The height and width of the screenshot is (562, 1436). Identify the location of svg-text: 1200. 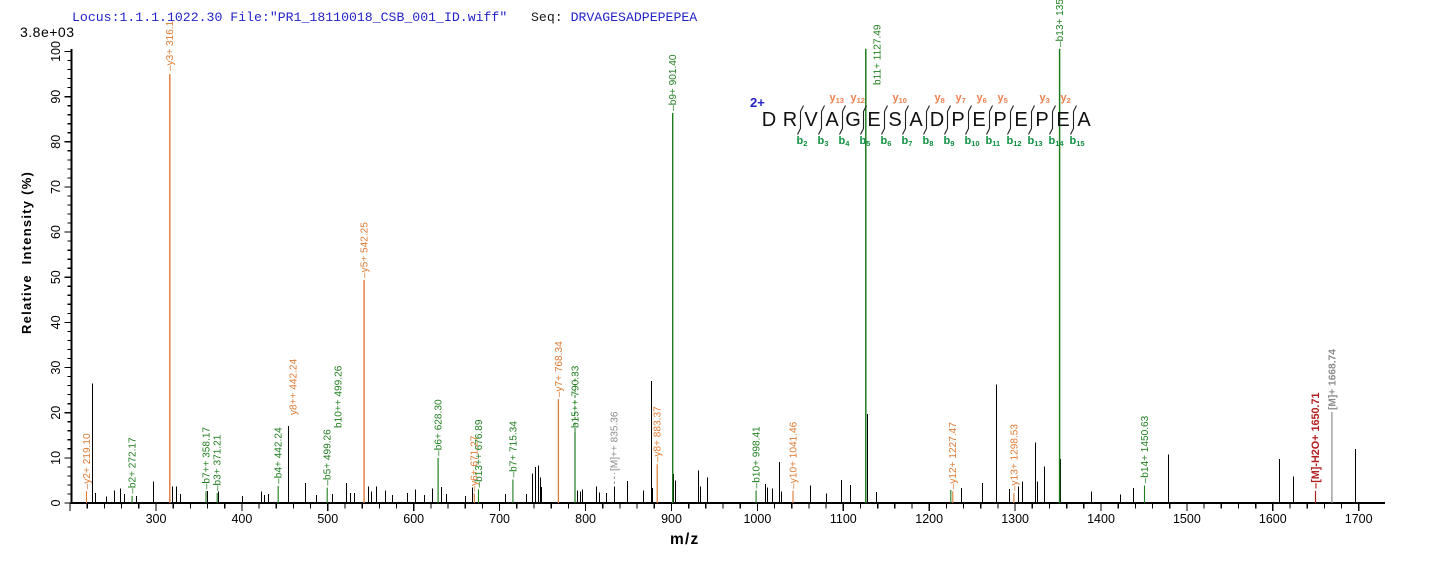
(929, 519).